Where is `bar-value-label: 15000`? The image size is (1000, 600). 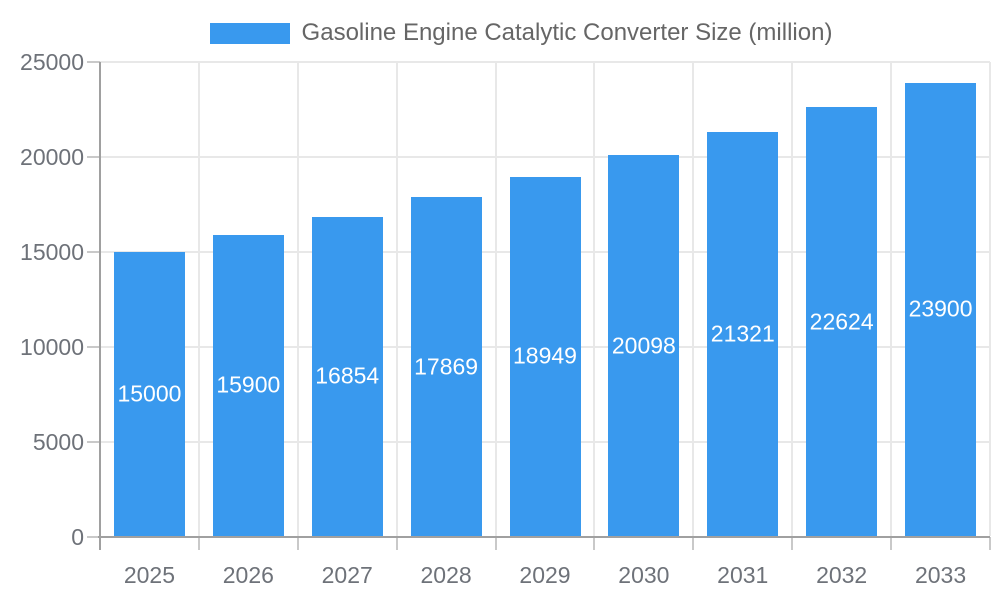
bar-value-label: 15000 is located at coordinates (149, 393).